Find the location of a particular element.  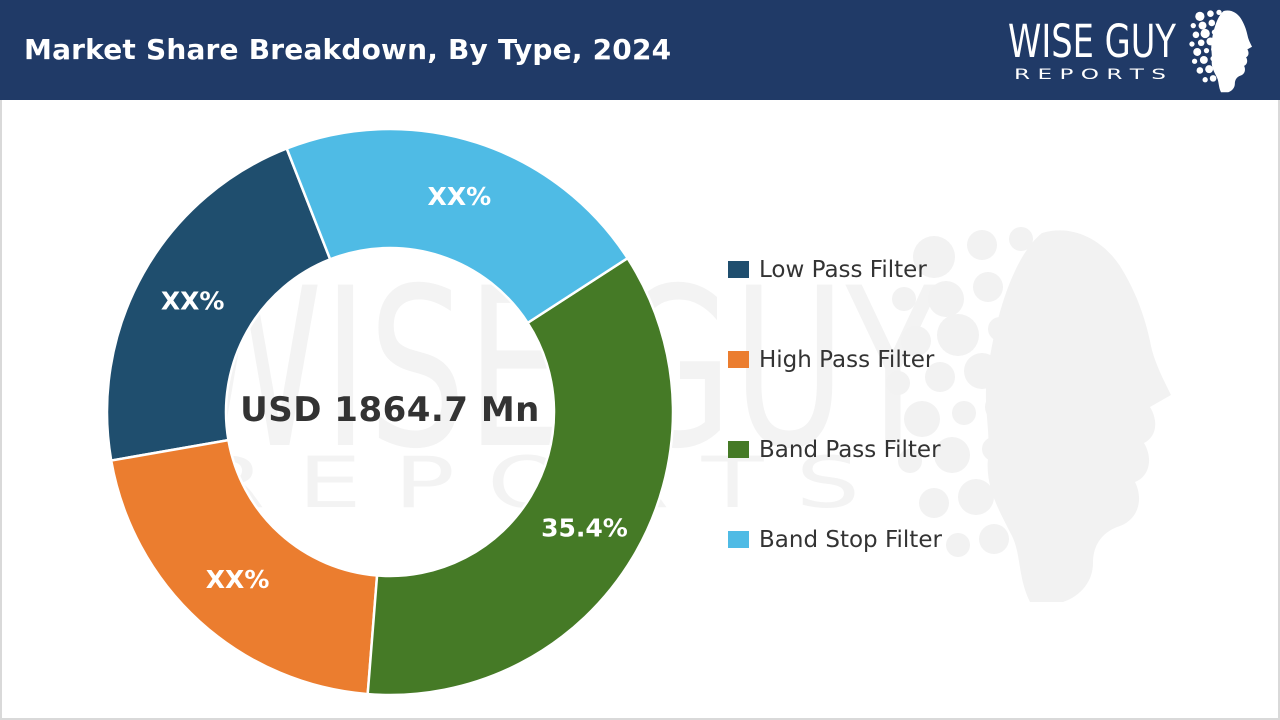

logo-wordmark: WISE GUY is located at coordinates (1092, 41).